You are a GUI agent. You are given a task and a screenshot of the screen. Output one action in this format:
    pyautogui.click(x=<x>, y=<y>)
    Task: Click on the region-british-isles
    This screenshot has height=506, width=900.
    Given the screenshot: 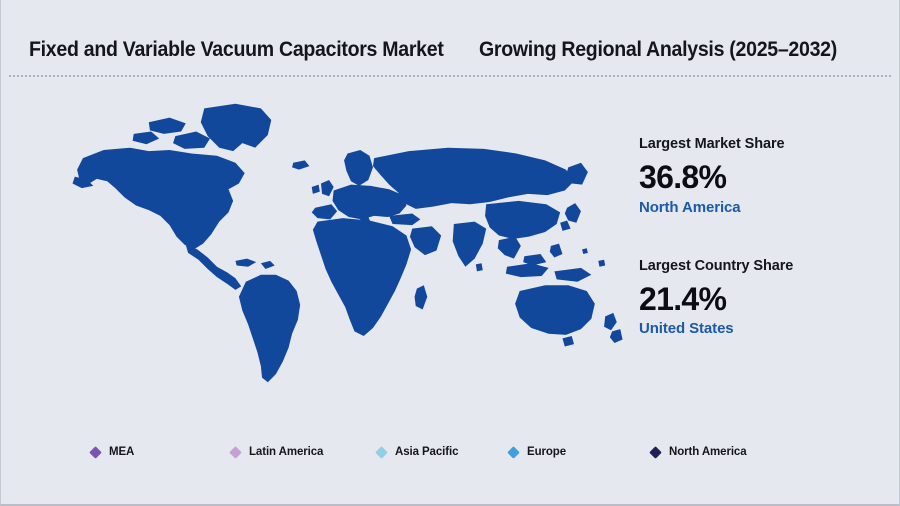 What is the action you would take?
    pyautogui.click(x=327, y=188)
    